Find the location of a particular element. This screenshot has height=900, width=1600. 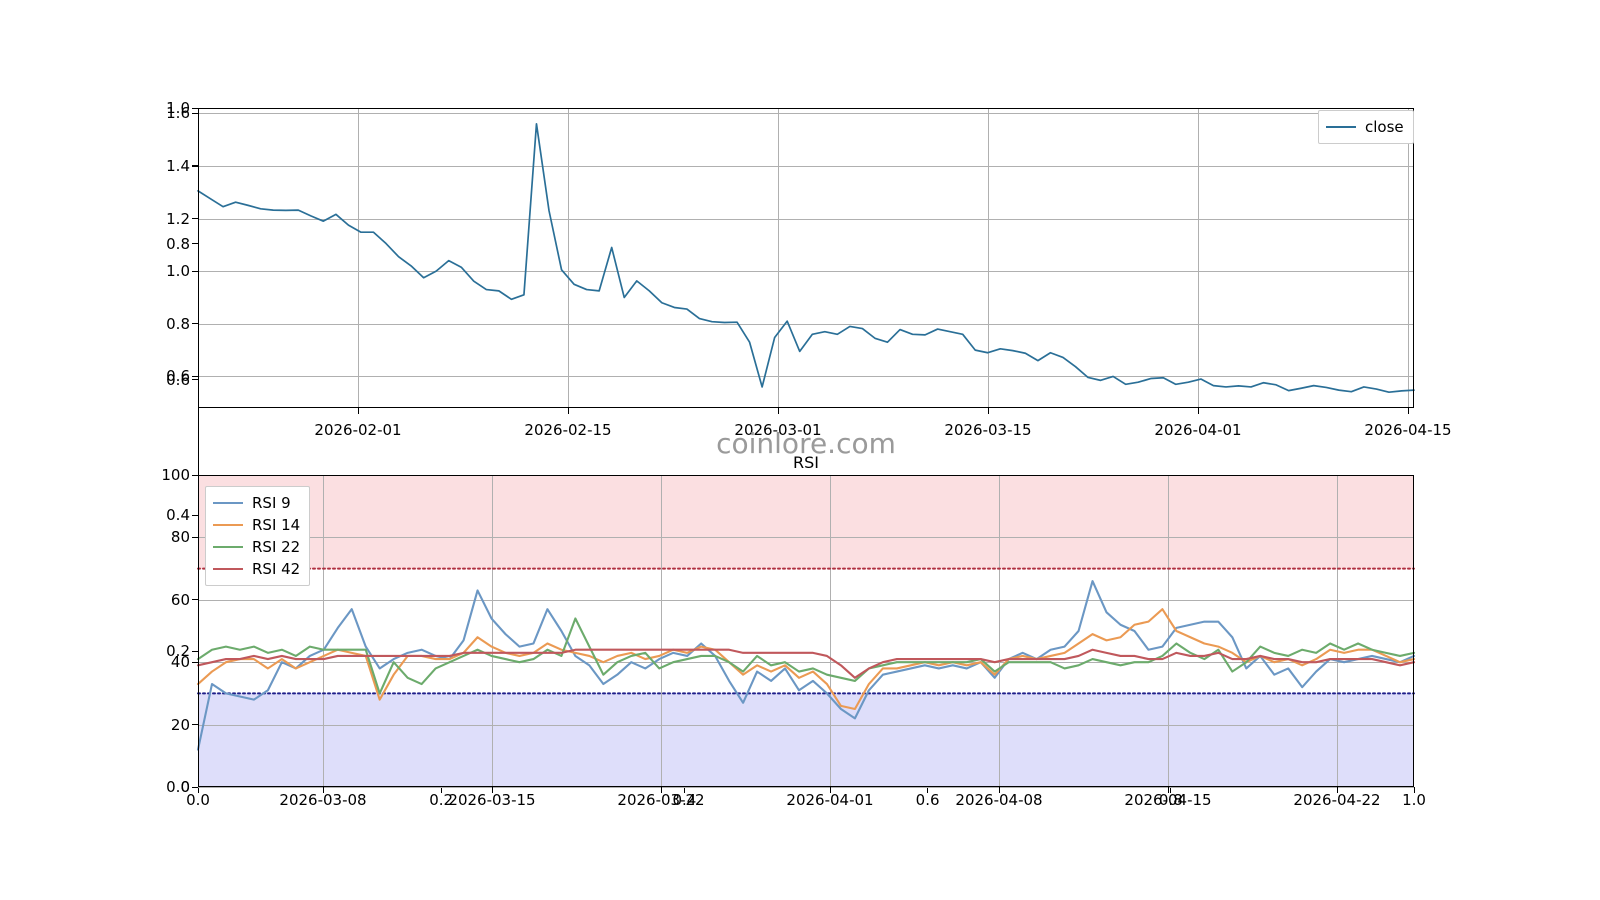

rsi-y-tick-label: 60 is located at coordinates (180, 599).